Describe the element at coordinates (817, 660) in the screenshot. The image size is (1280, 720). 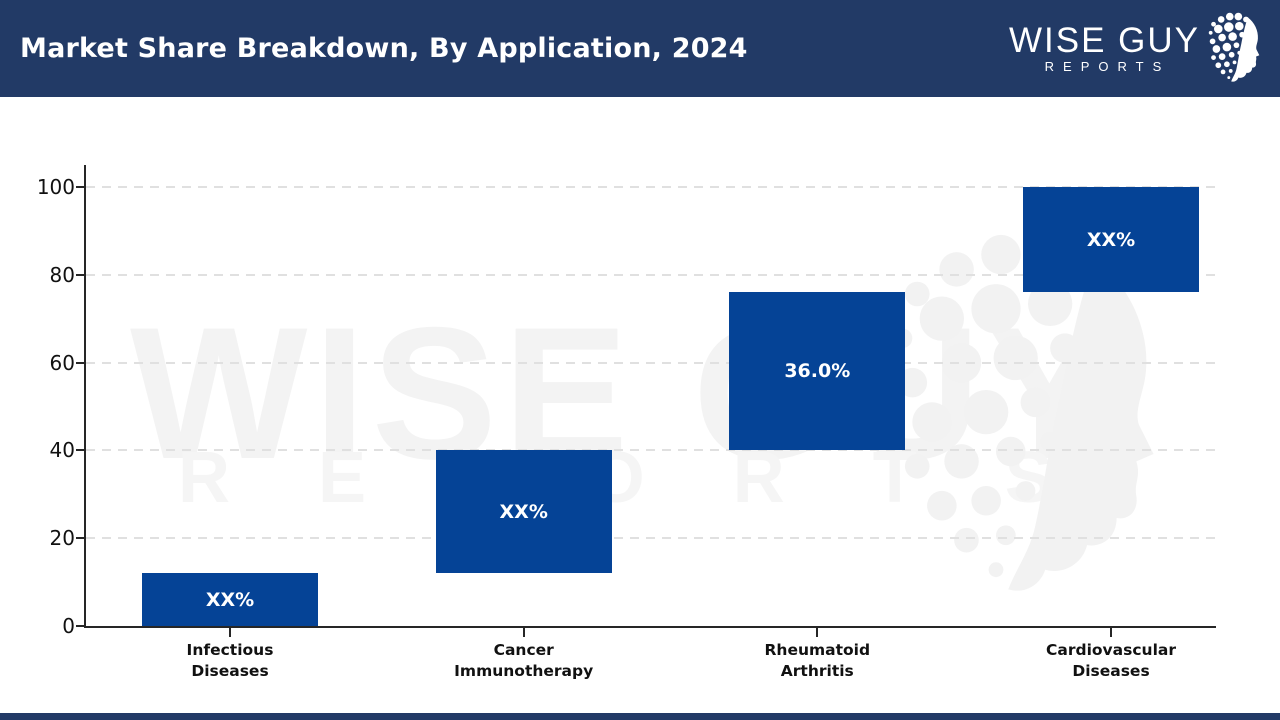
I see `x-category-label-2: Rheumatoid Arthritis` at that location.